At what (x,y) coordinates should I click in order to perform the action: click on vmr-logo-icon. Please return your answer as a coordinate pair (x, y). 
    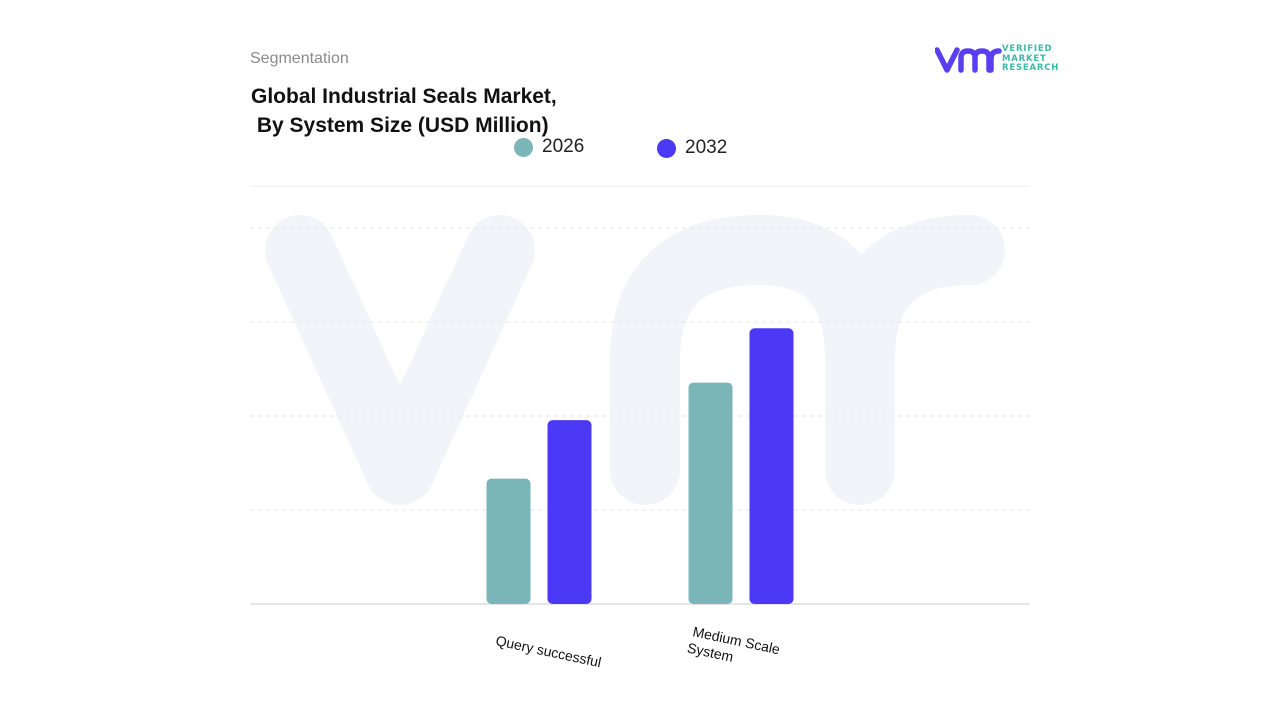
    Looking at the image, I should click on (968, 60).